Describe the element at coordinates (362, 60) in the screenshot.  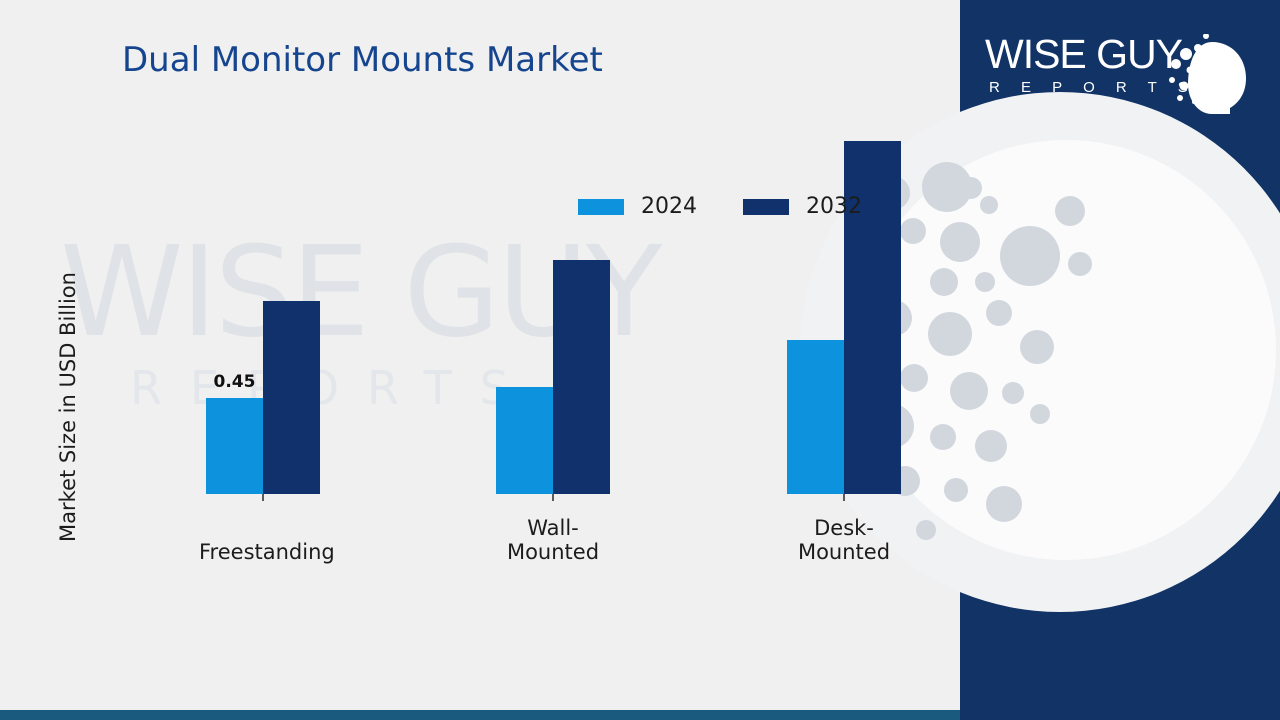
I see `page-title: Dual Monitor Mounts Market` at that location.